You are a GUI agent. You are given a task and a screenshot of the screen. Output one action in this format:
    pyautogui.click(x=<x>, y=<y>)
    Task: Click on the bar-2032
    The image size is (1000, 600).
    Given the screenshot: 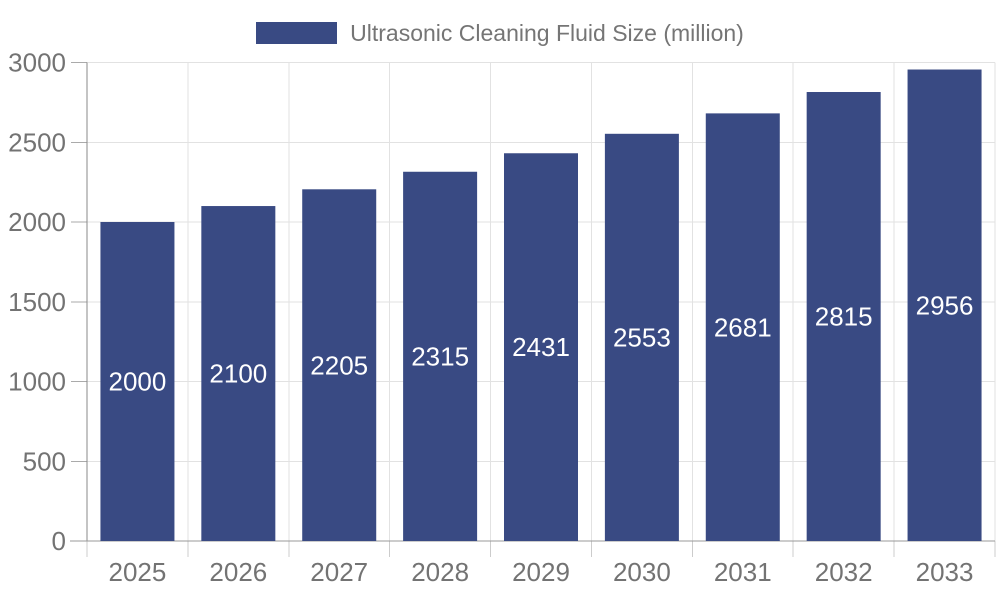 What is the action you would take?
    pyautogui.click(x=843, y=316)
    